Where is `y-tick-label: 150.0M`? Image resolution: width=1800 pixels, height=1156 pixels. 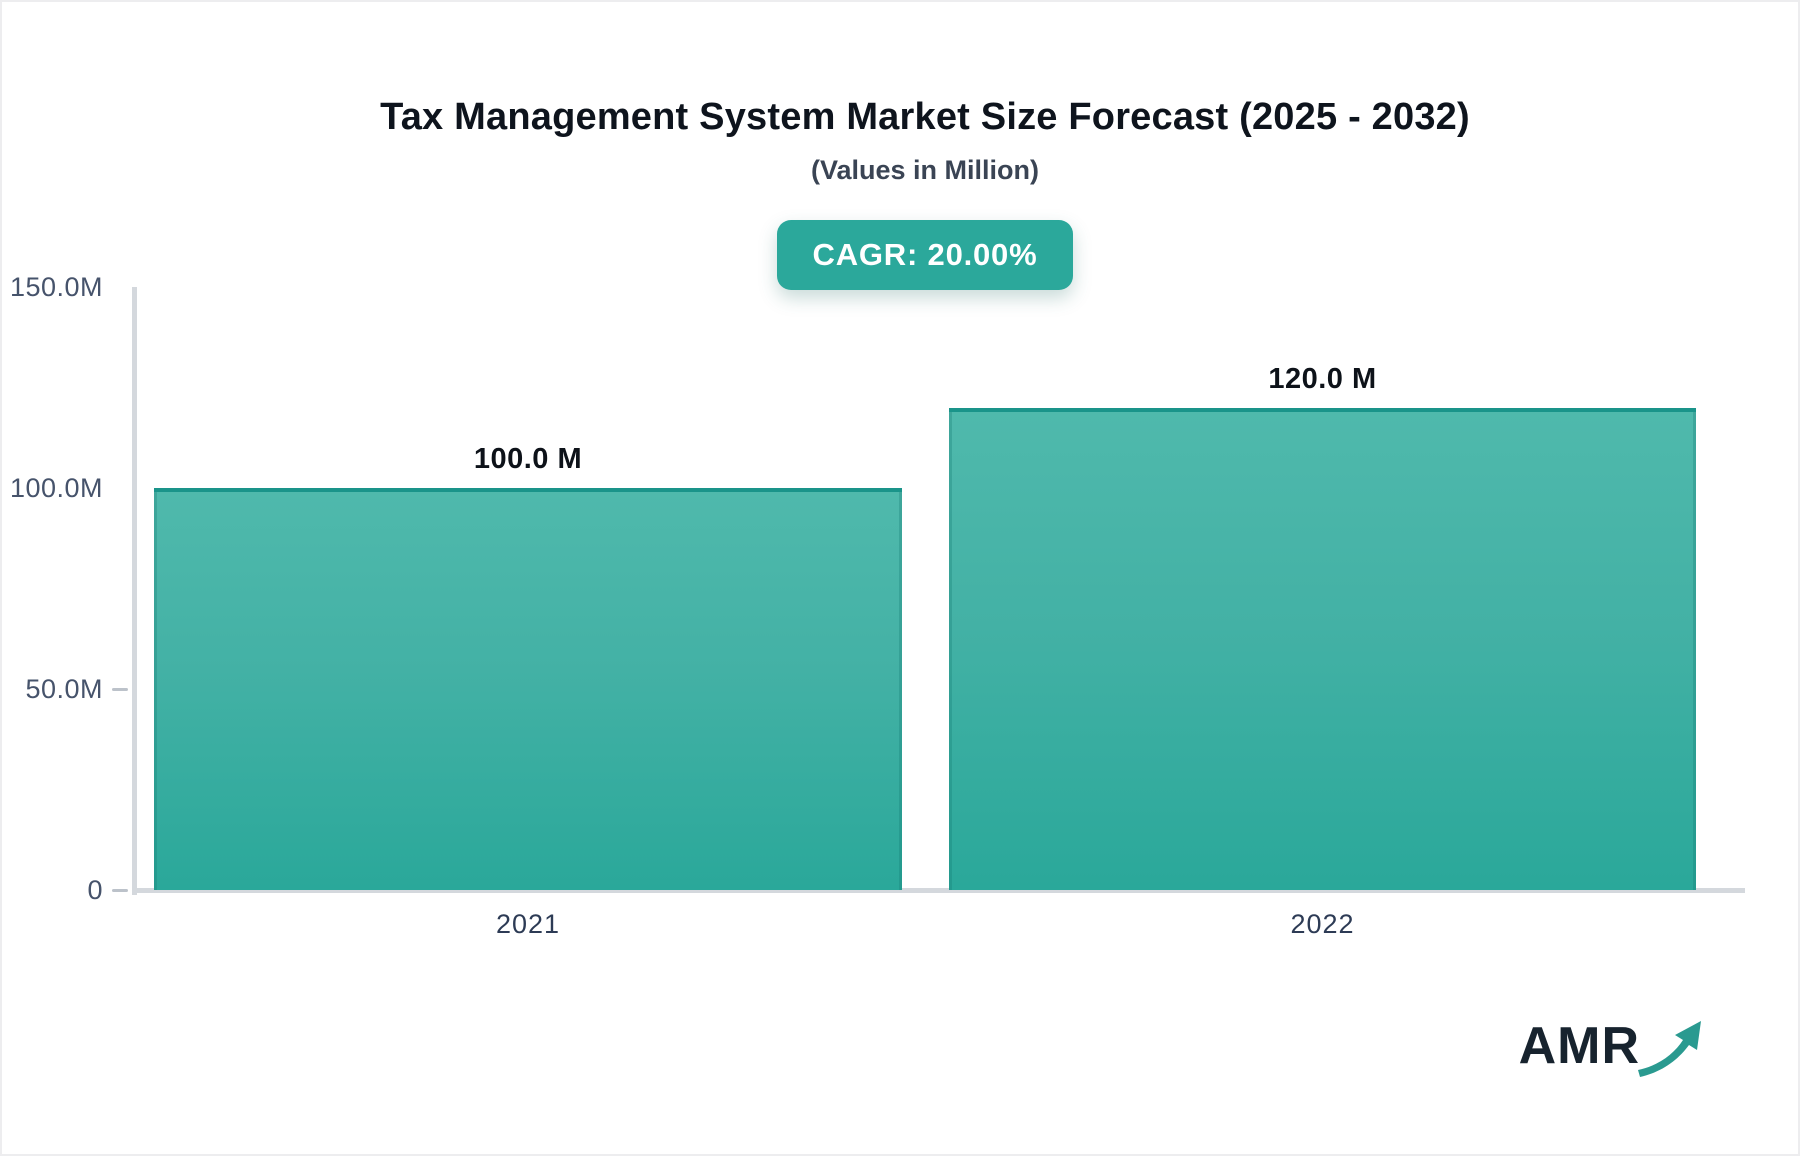
y-tick-label: 150.0M is located at coordinates (56, 286).